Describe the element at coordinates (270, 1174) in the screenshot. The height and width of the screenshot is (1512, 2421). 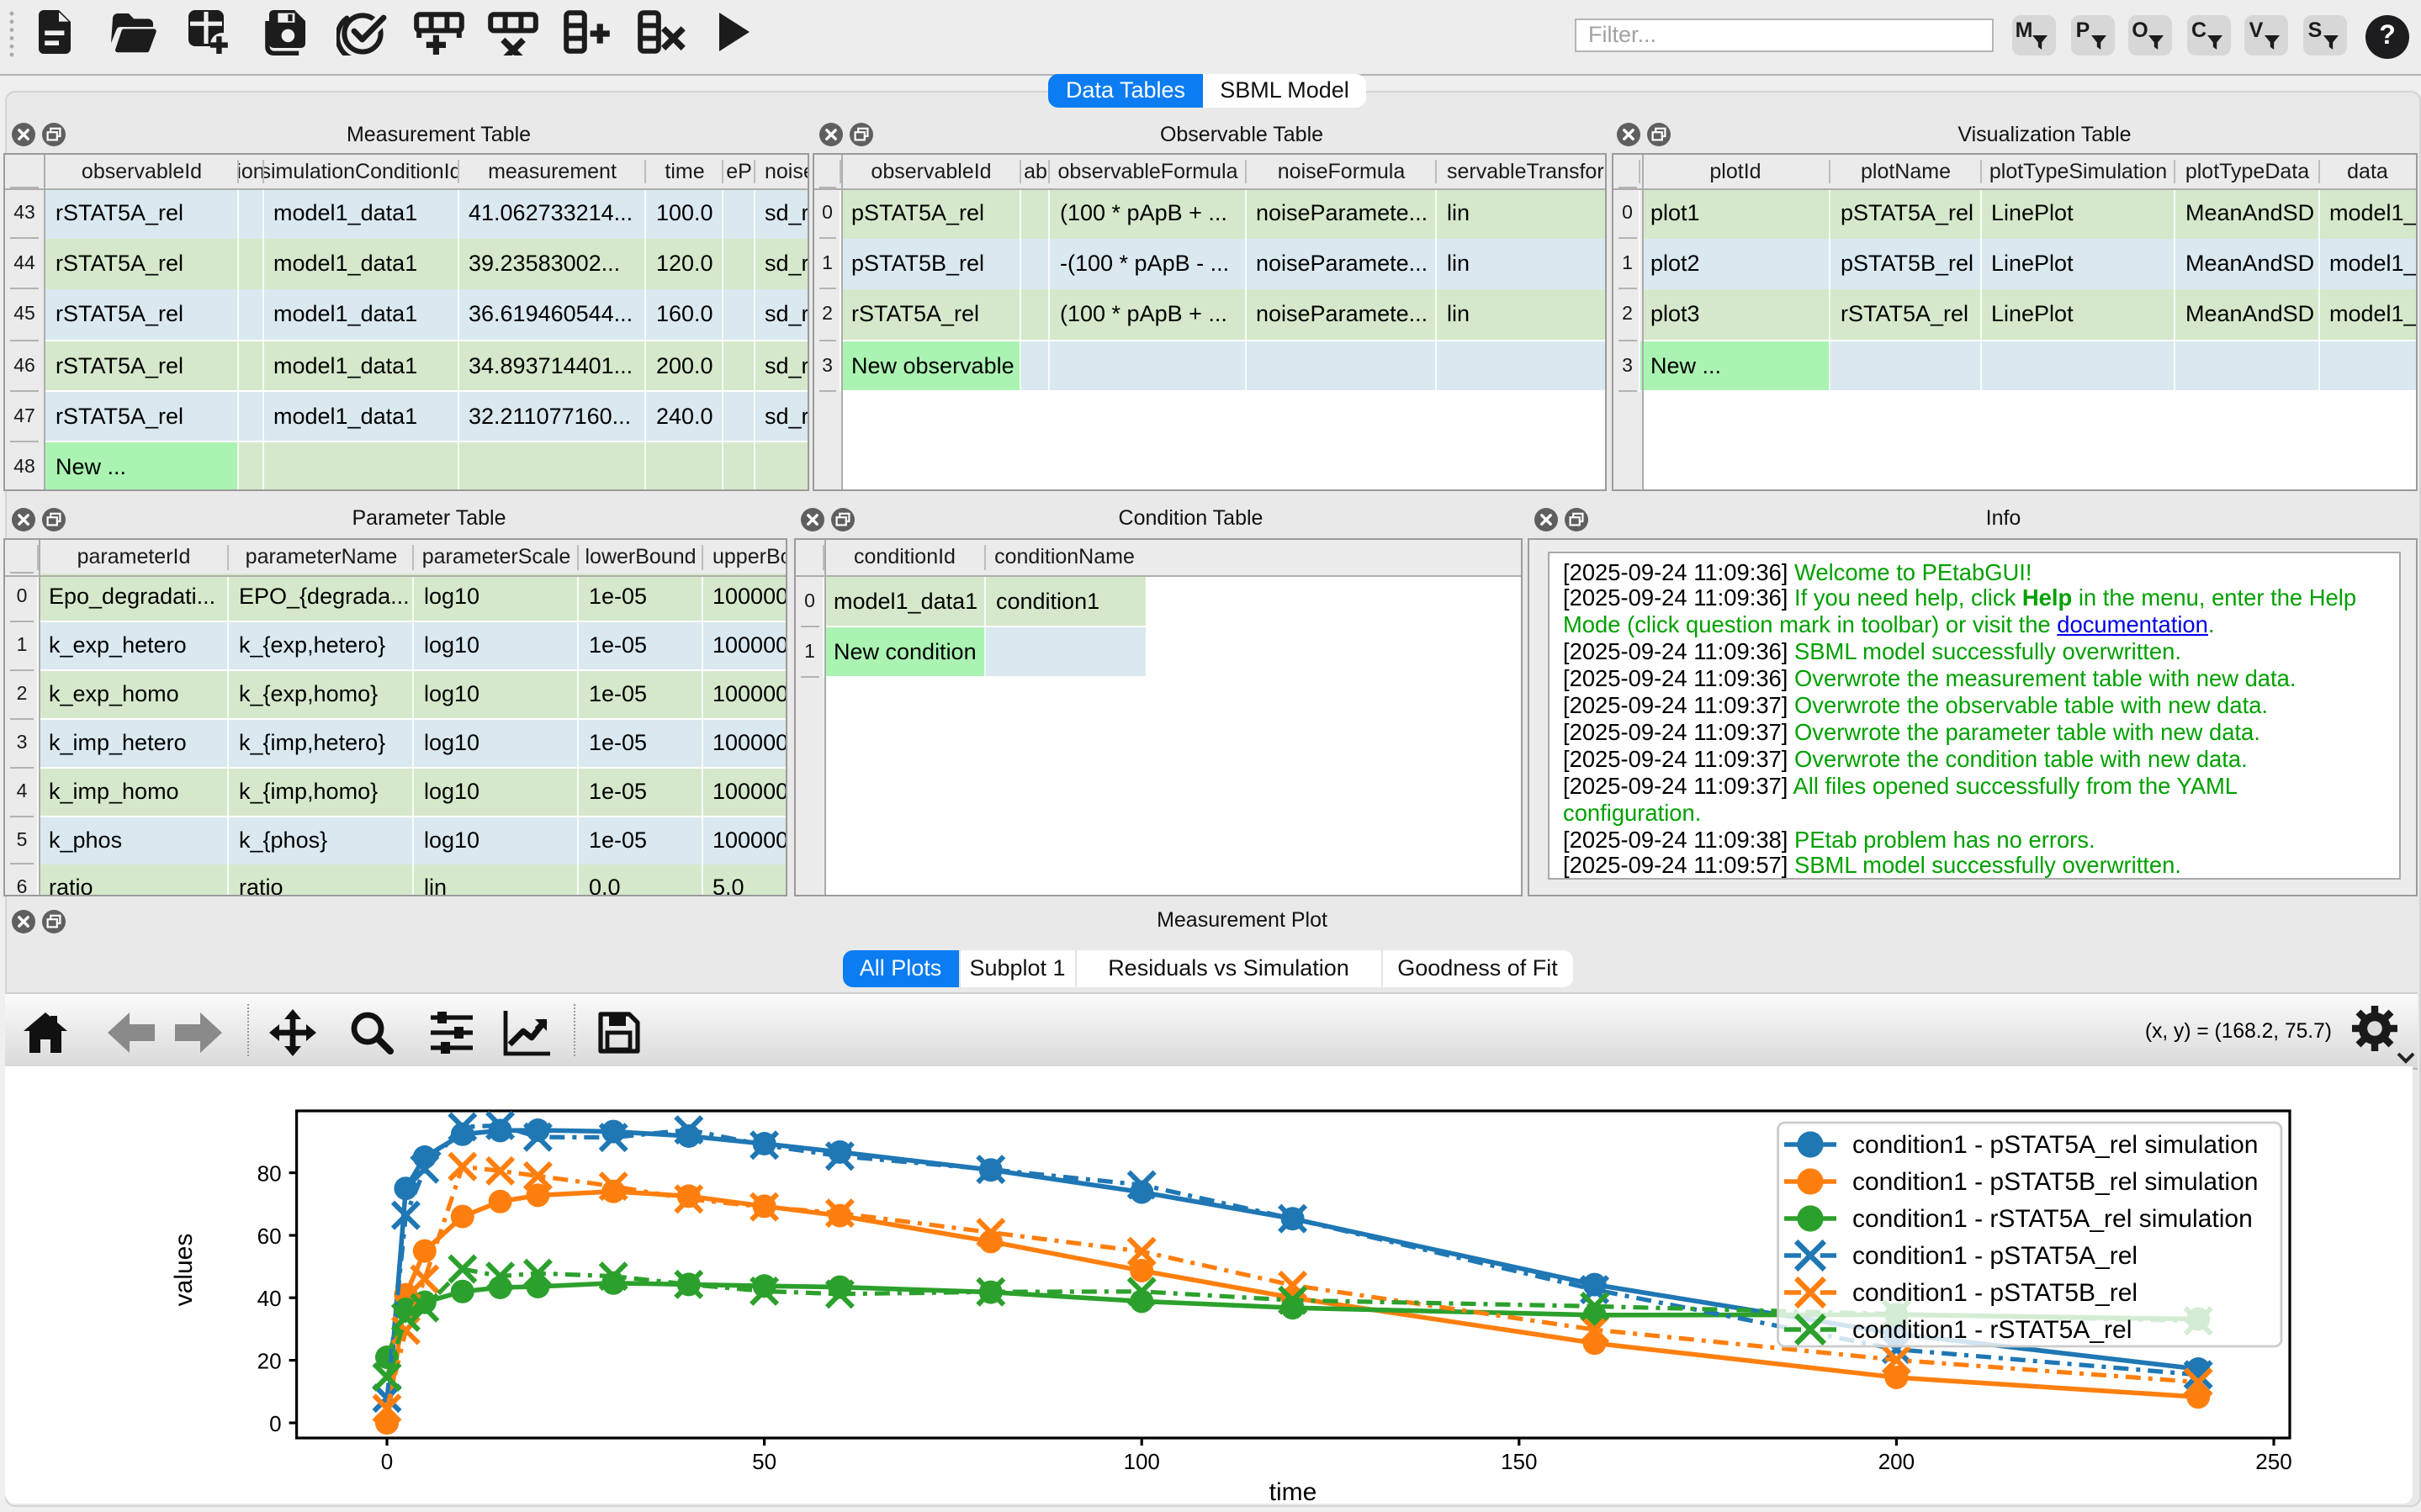
I see `svg-text: 80` at that location.